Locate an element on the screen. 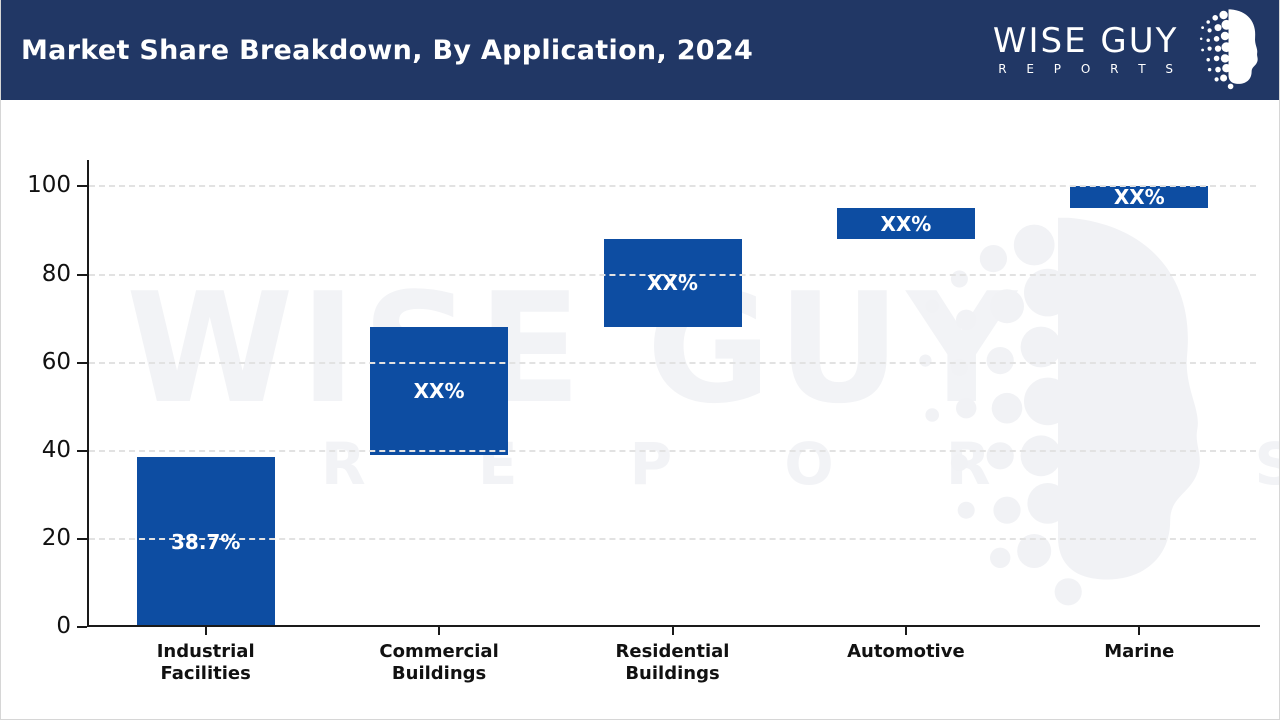  logo-text: WISE GUY R E P O R T S is located at coordinates (1085, 50).